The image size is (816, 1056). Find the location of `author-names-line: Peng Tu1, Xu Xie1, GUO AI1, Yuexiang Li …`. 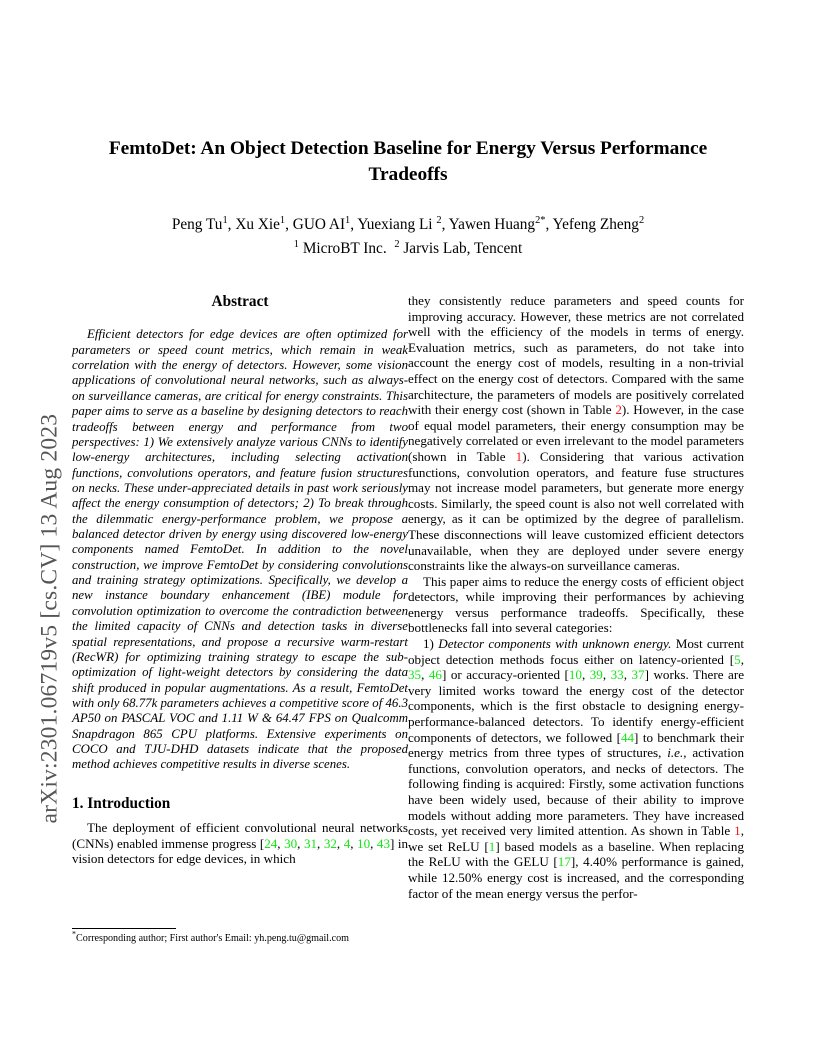

author-names-line: Peng Tu1, Xu Xie1, GUO AI1, Yuexiang Li … is located at coordinates (408, 223).